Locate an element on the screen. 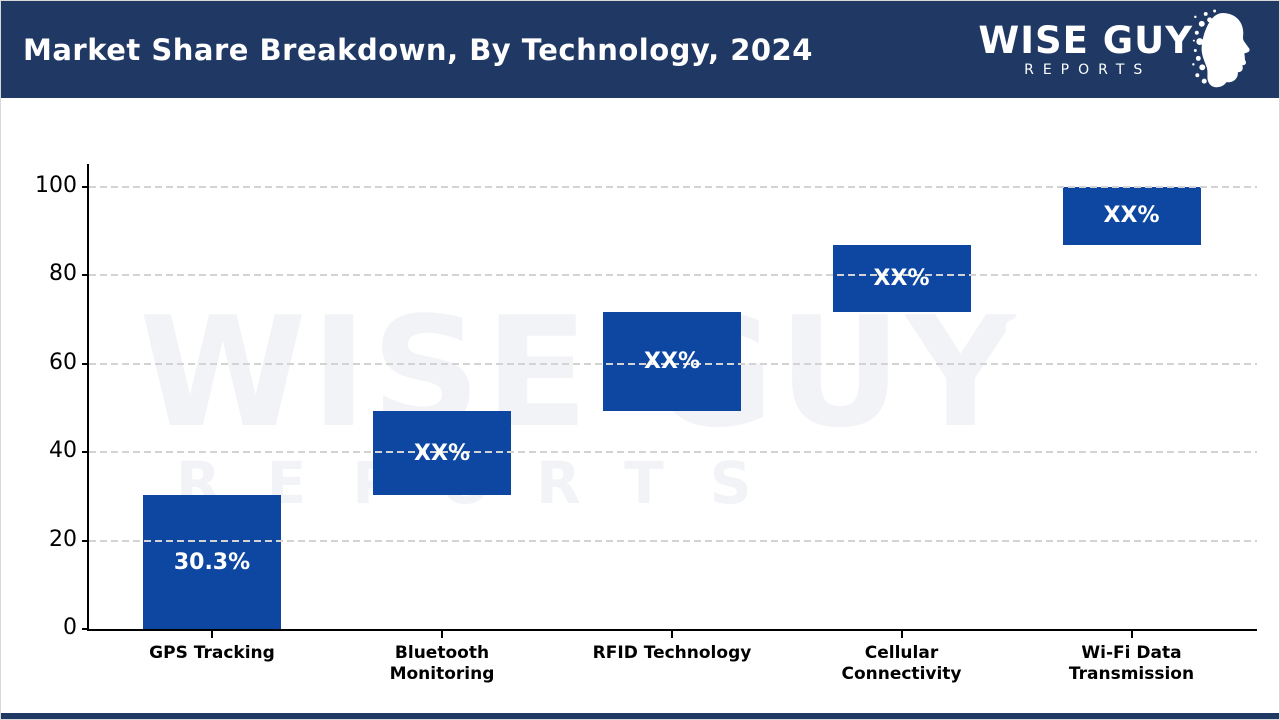  watermark-head-profile-dots-icon is located at coordinates (1115, 394).